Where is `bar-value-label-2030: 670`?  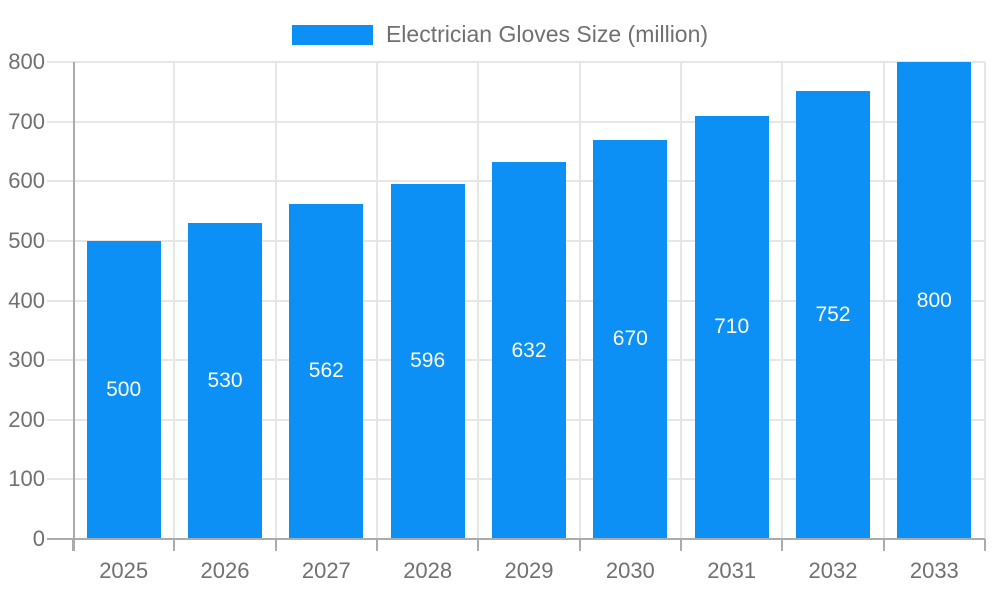
bar-value-label-2030: 670 is located at coordinates (630, 339).